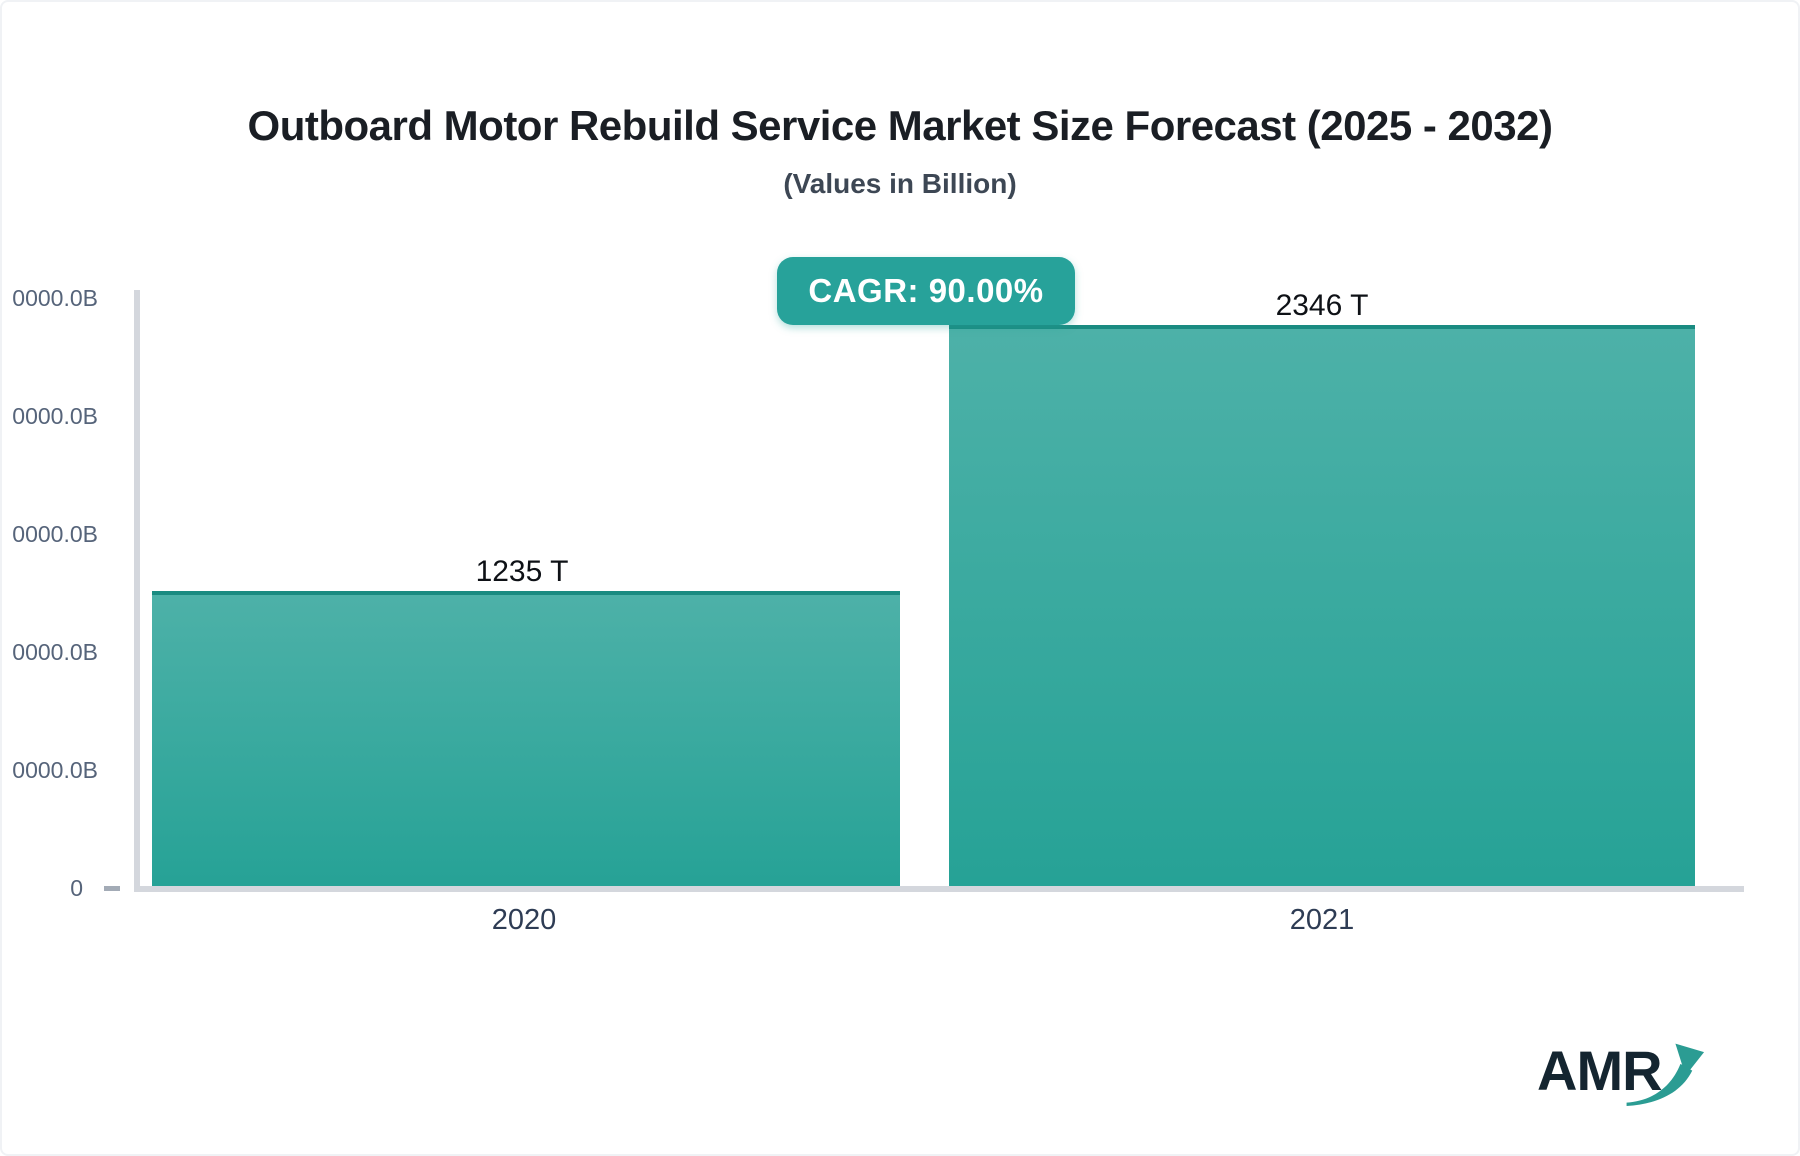  I want to click on amr-logo-text: AMR, so click(1600, 1070).